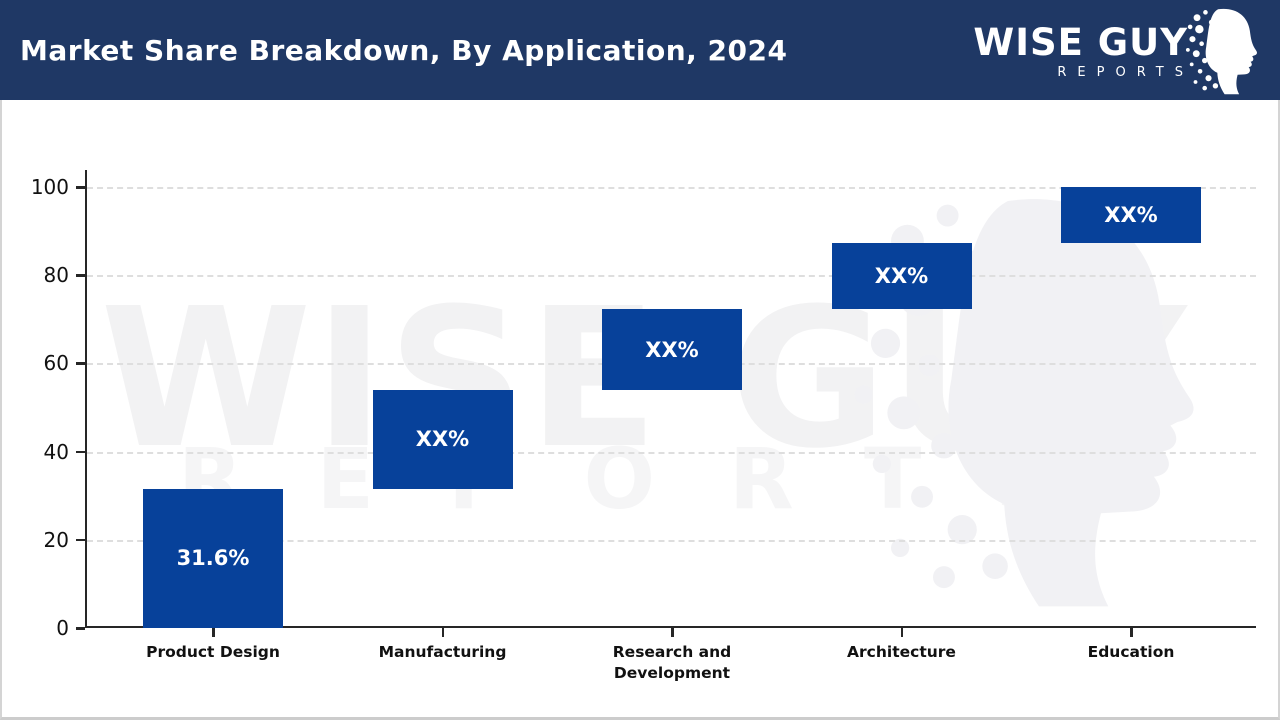 The image size is (1280, 720). Describe the element at coordinates (672, 662) in the screenshot. I see `x-category-label: Research and Development` at that location.